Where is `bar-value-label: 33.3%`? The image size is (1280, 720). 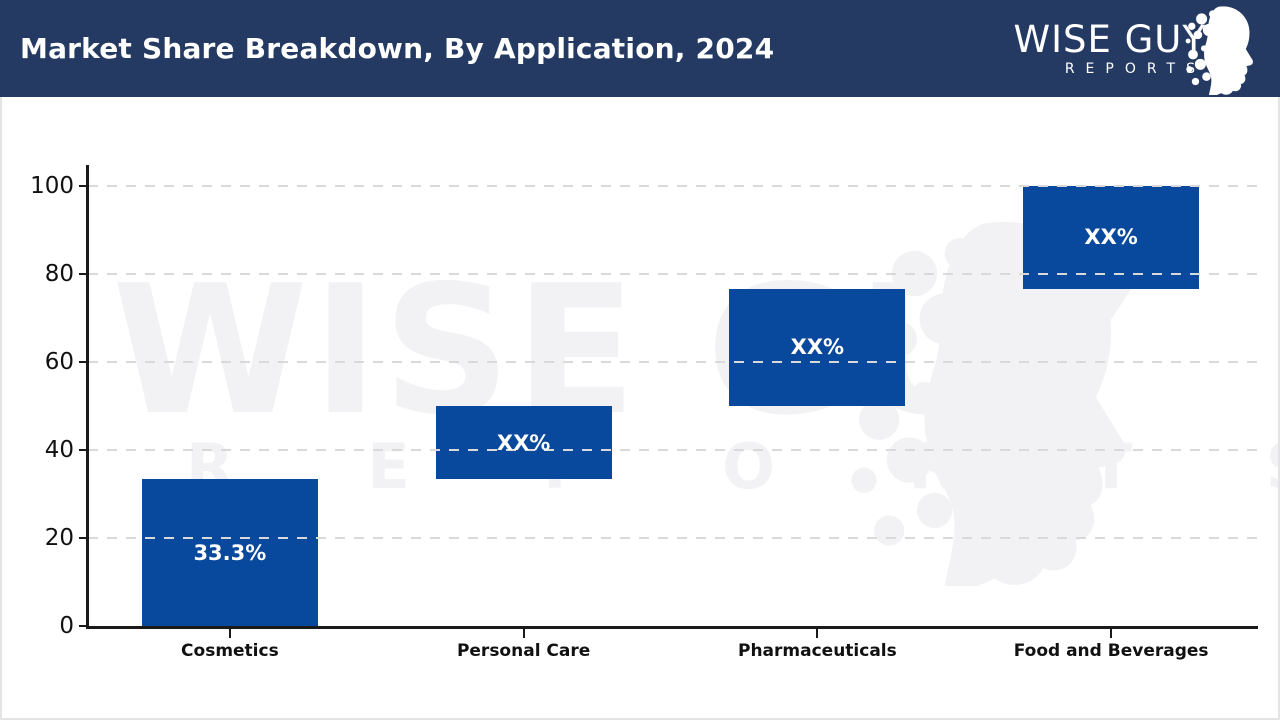 bar-value-label: 33.3% is located at coordinates (230, 552).